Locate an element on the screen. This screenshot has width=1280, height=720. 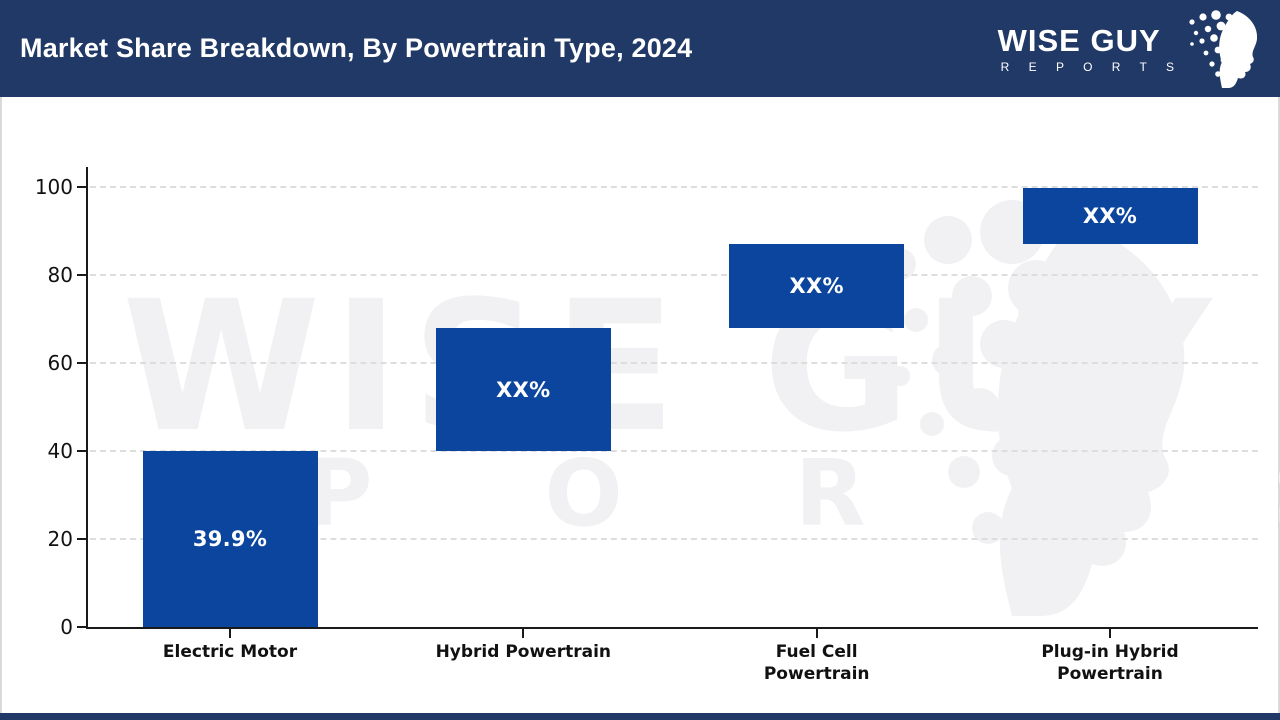
logo-wordmark: WISE GUY is located at coordinates (1079, 40).